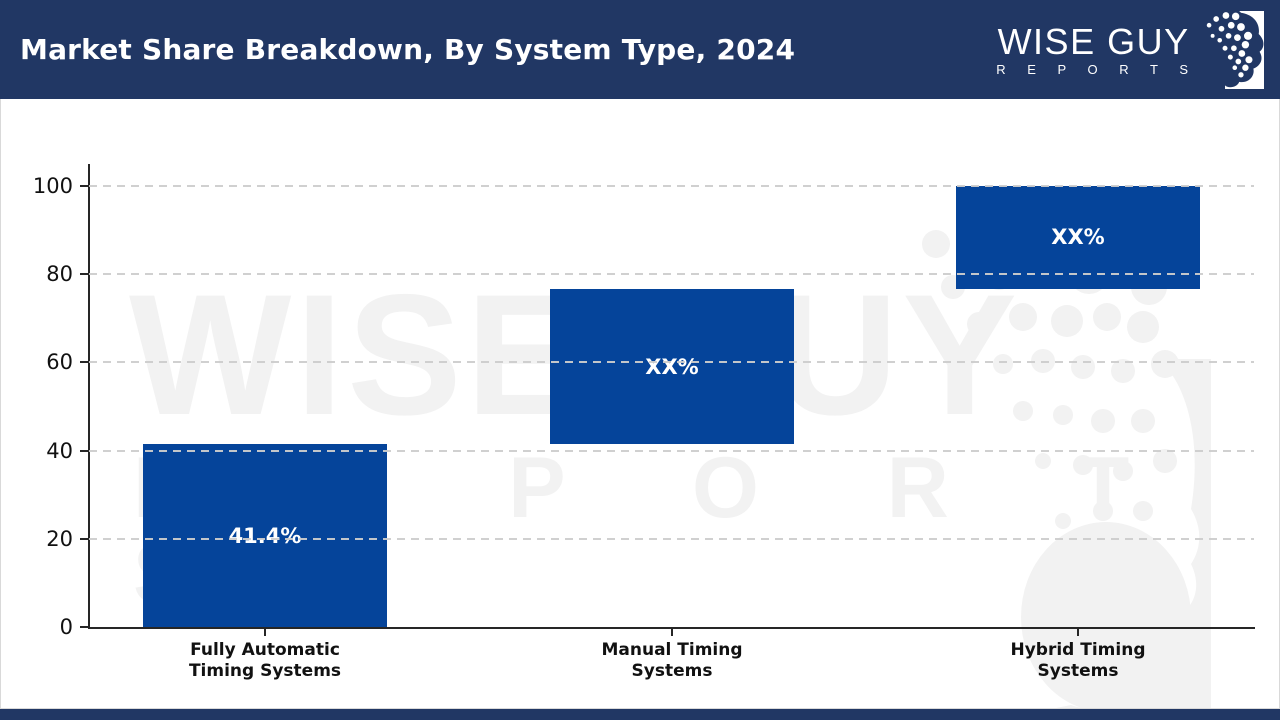 The image size is (1280, 720). I want to click on bar-value-label-0: 41.4%, so click(265, 535).